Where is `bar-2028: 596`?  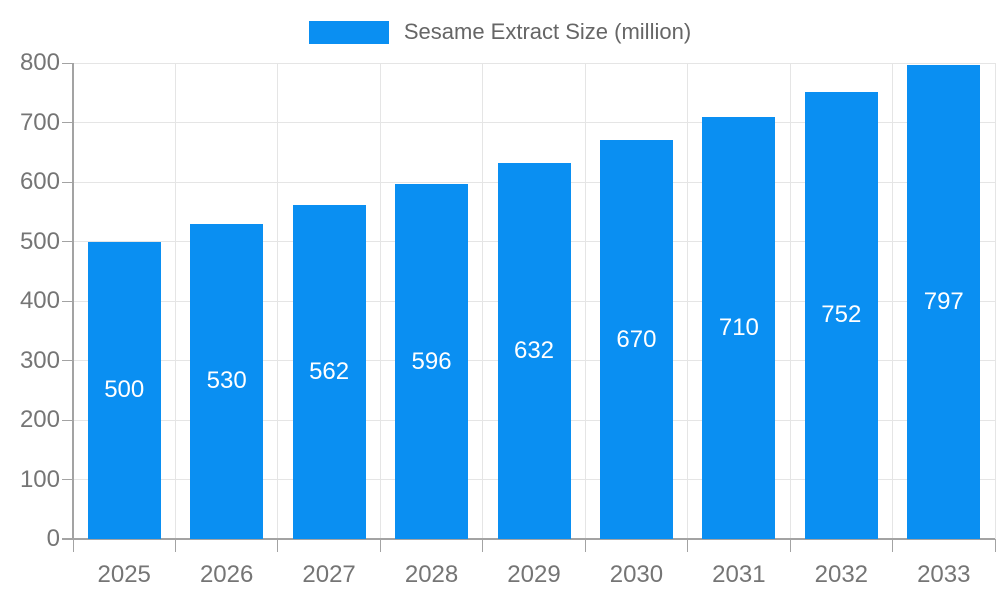
bar-2028: 596 is located at coordinates (432, 361).